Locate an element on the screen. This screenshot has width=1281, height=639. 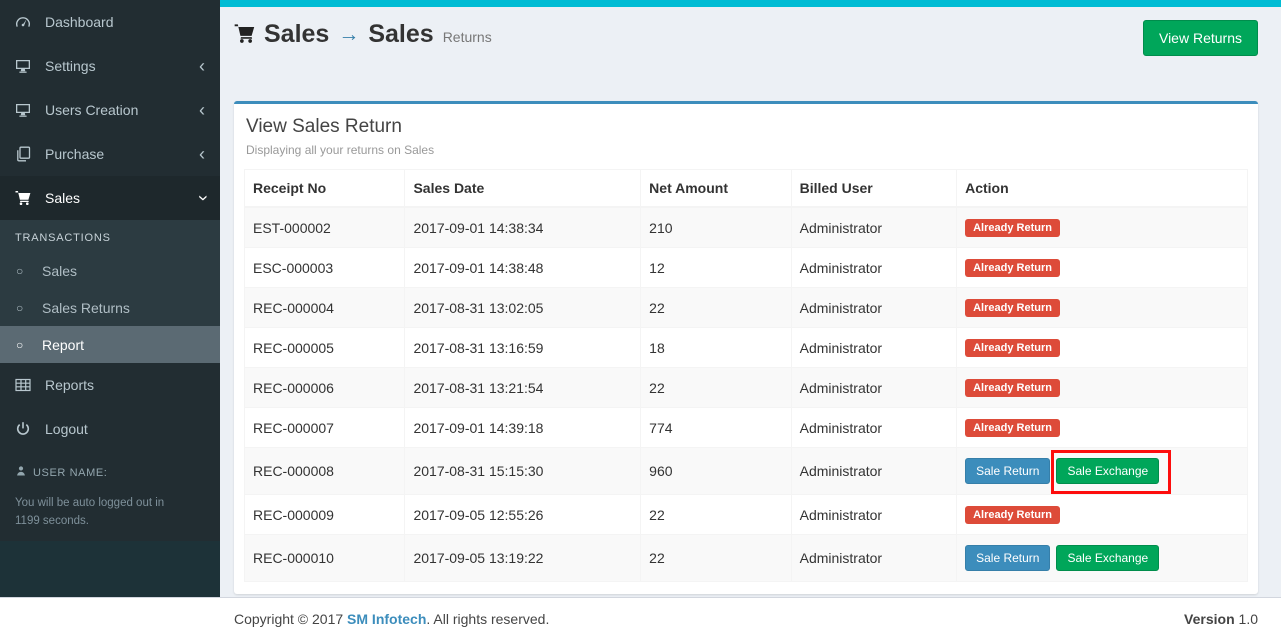
cell-receipt-no: REC-000008 is located at coordinates (324, 471).